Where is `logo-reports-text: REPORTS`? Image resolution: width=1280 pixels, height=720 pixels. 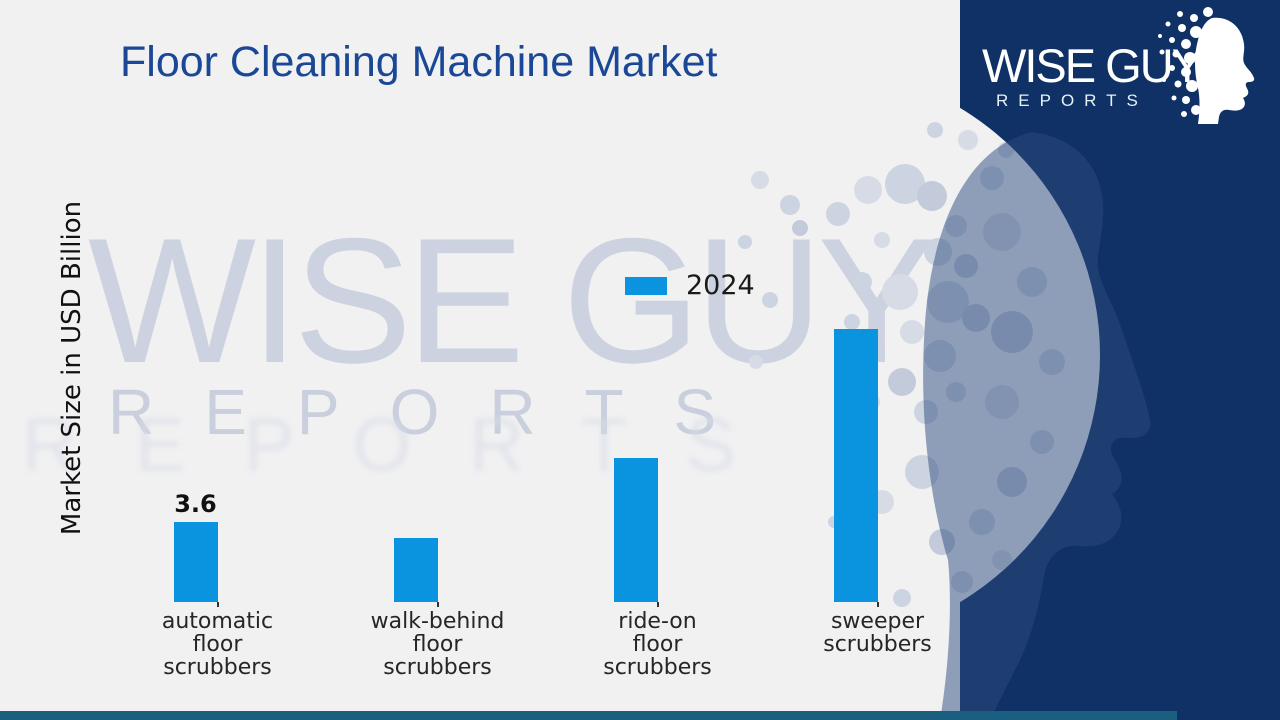 logo-reports-text: REPORTS is located at coordinates (1072, 100).